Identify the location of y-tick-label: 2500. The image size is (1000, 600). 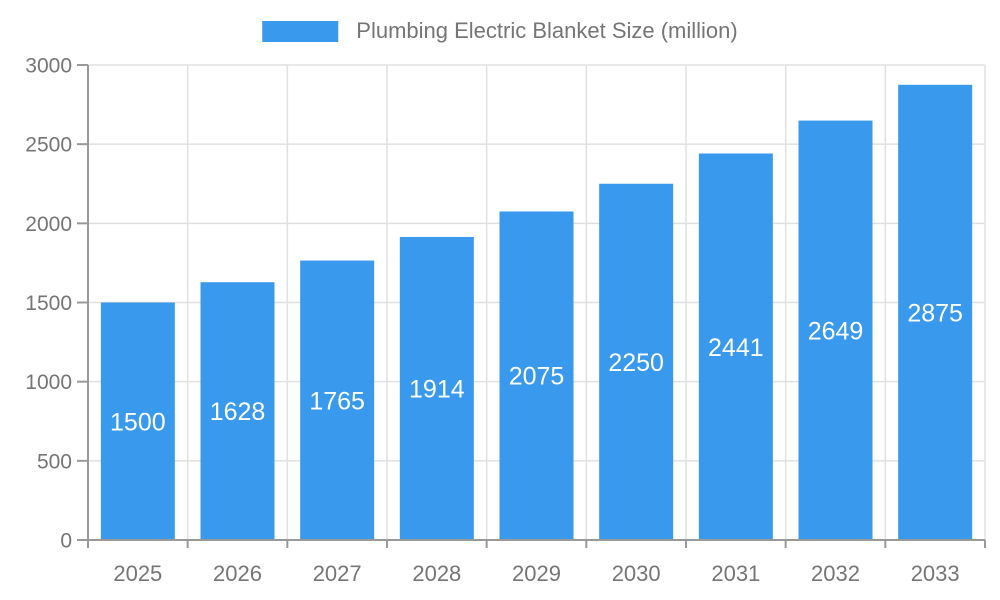
(48, 145).